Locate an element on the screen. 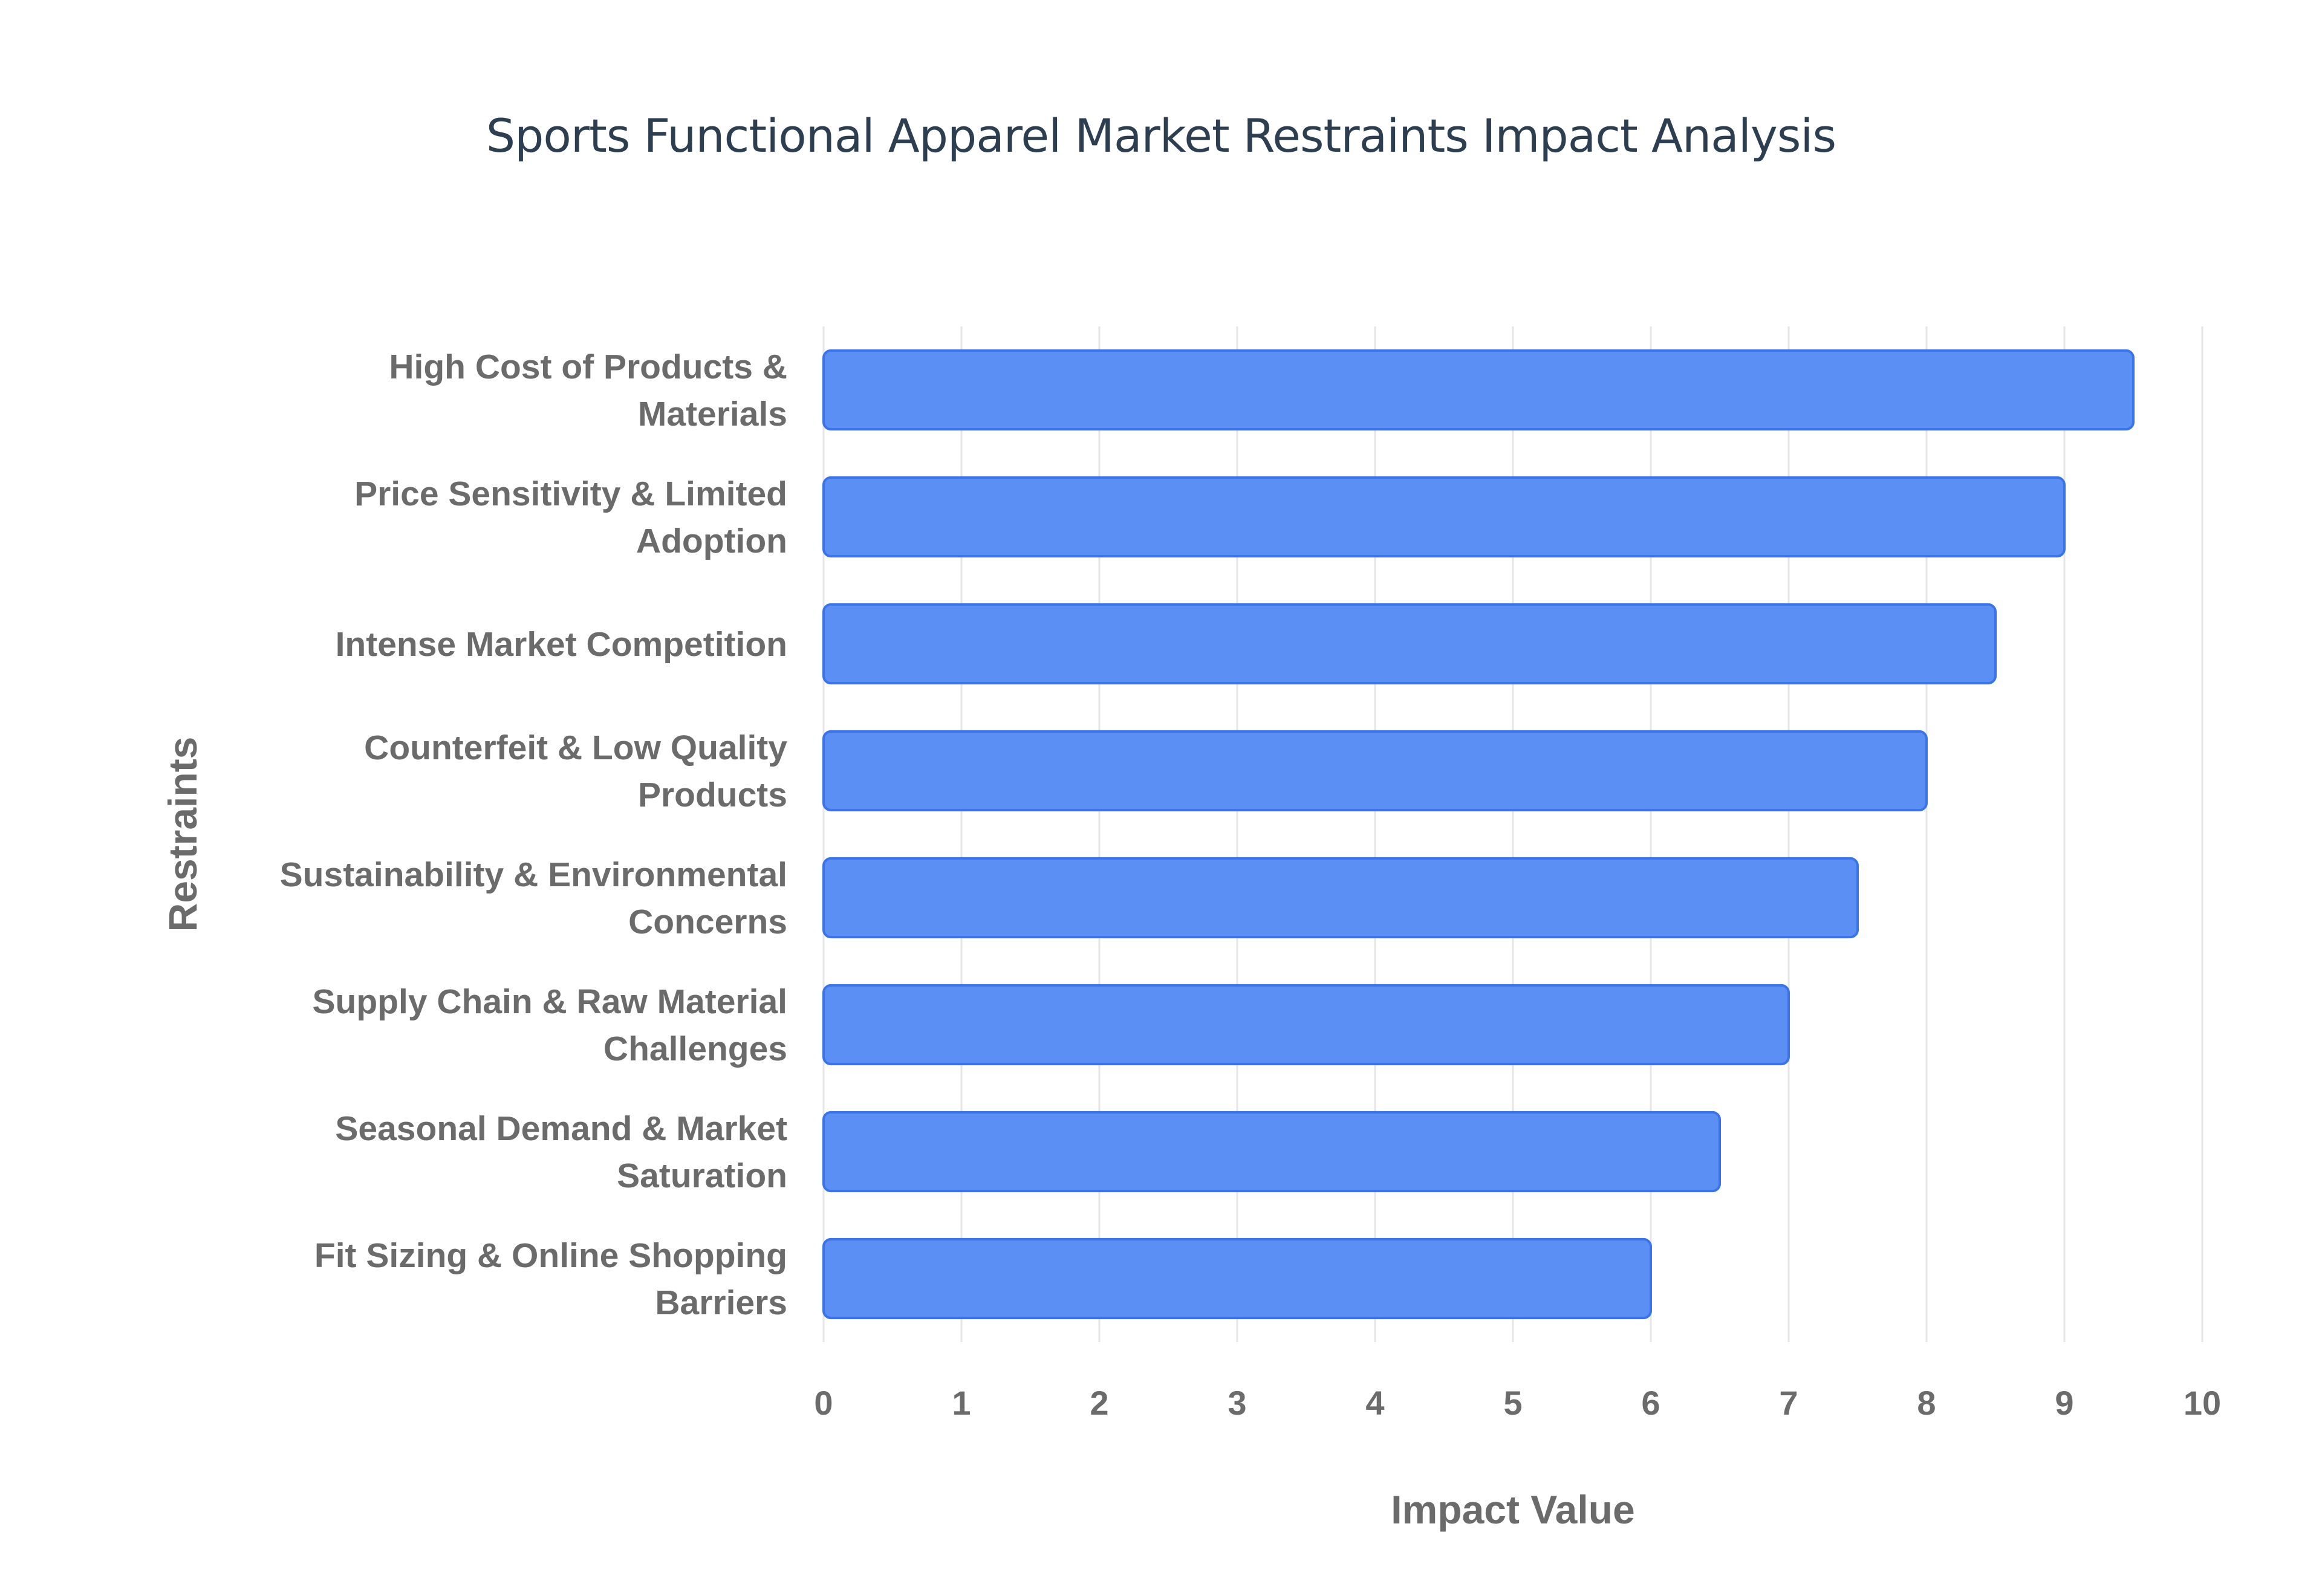 The image size is (2322, 1596). category-label-line: Materials is located at coordinates (712, 414).